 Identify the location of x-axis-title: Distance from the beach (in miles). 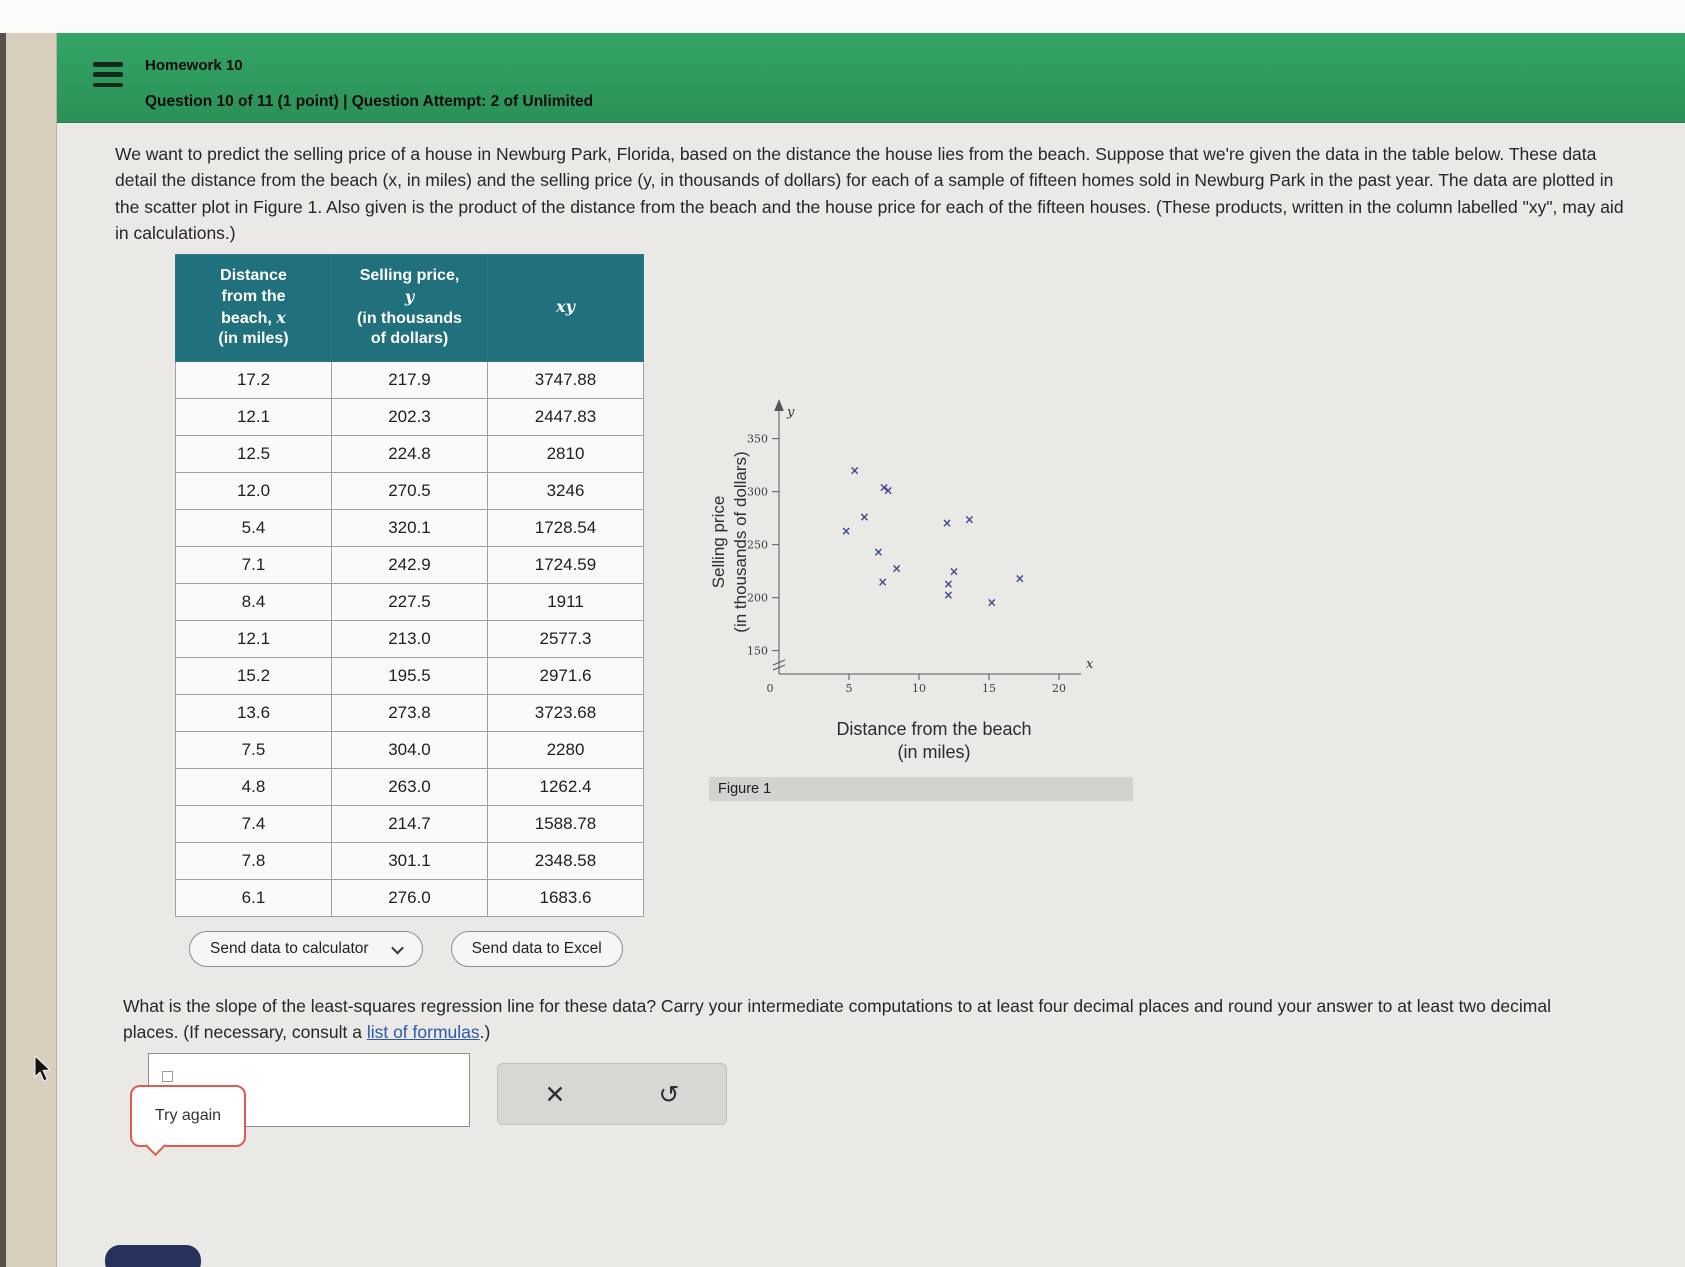
(934, 741).